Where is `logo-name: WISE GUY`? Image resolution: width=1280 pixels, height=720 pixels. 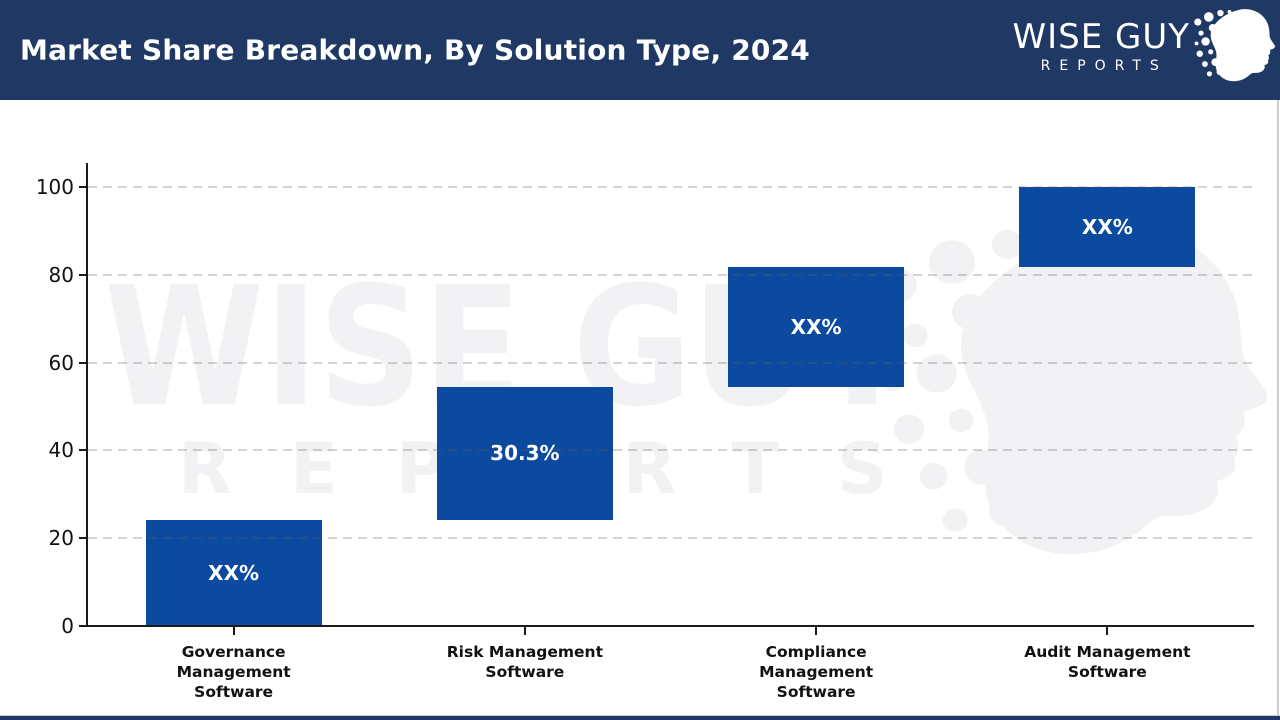
logo-name: WISE GUY is located at coordinates (1101, 37).